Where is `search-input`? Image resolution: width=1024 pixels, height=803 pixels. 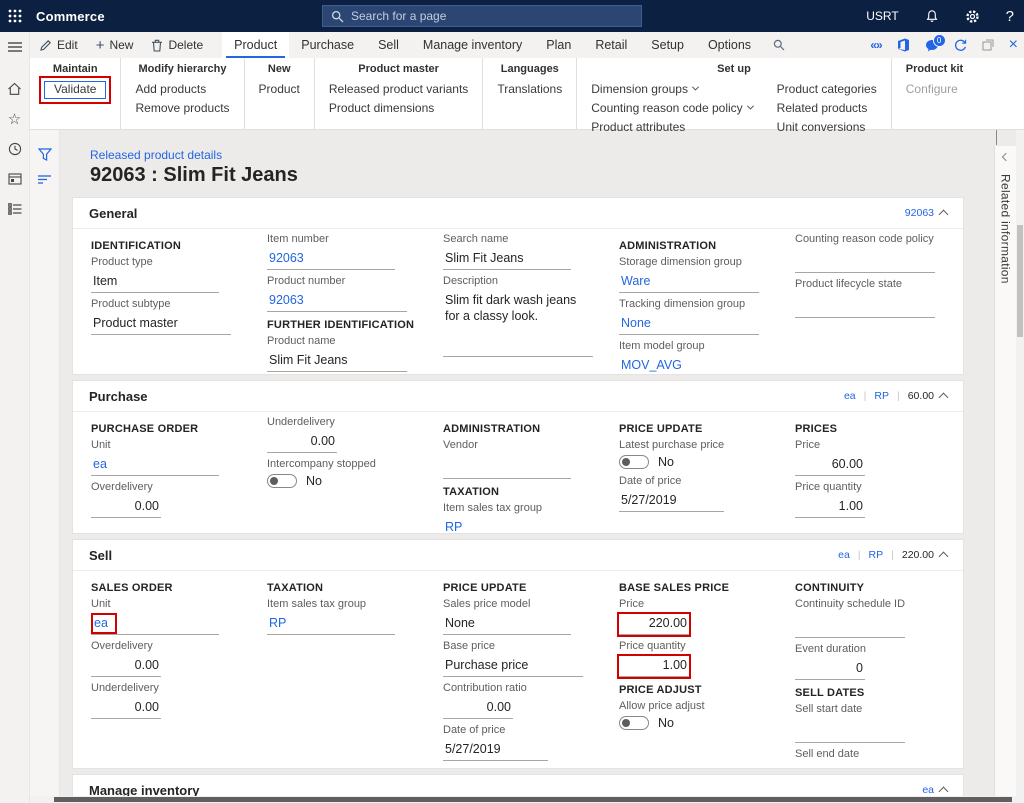
search-input is located at coordinates (492, 16).